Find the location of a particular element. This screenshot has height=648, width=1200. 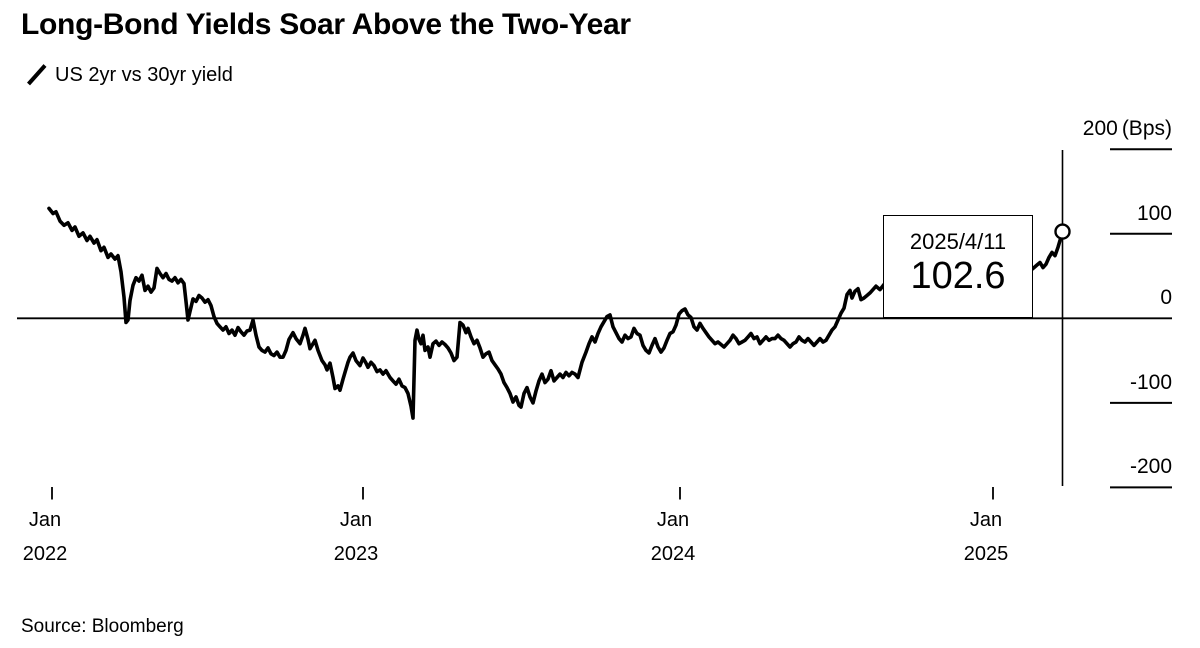

endpoint-marker is located at coordinates (1062, 231).